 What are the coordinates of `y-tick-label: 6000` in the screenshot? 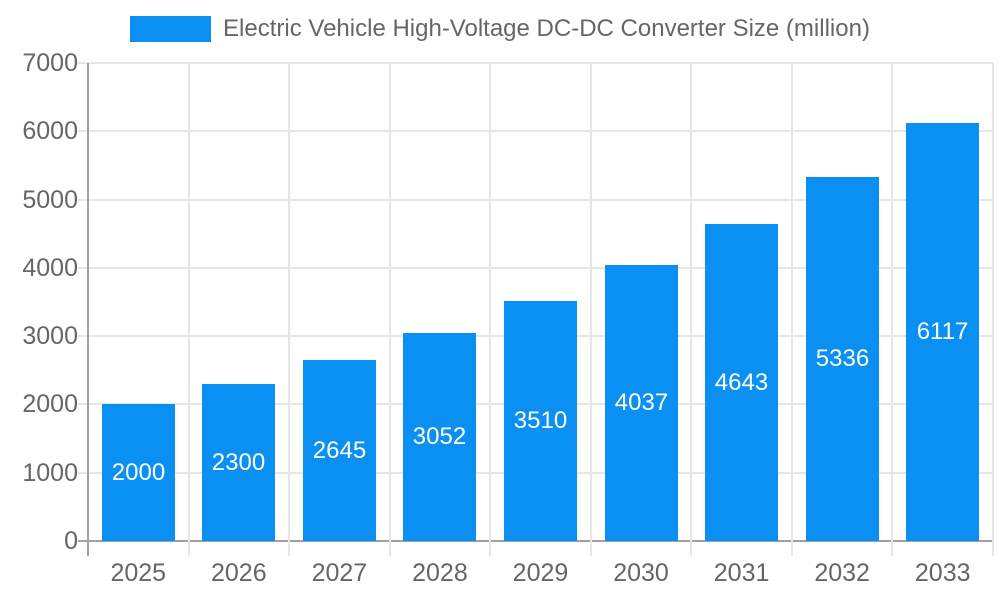 It's located at (50, 131).